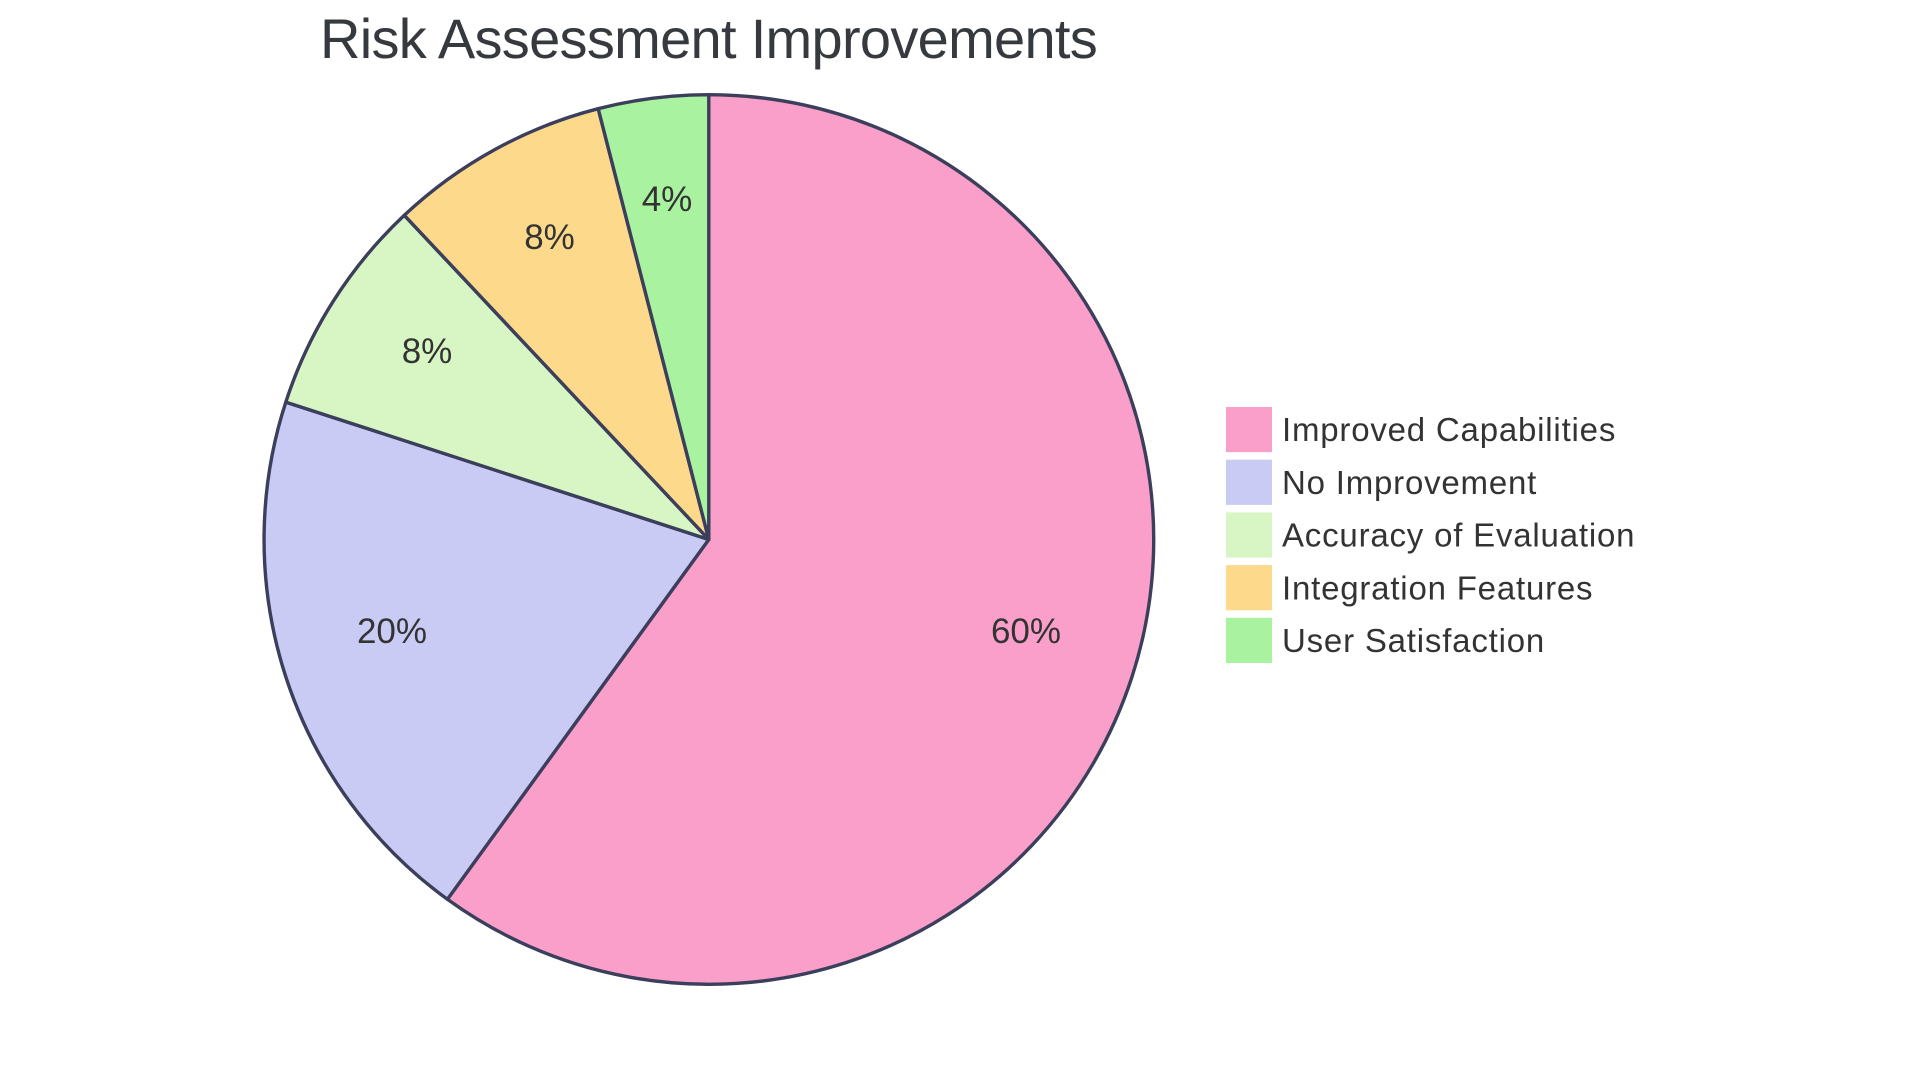 This screenshot has height=1083, width=1920. What do you see at coordinates (1437, 587) in the screenshot?
I see `svg-text: Integration Features` at bounding box center [1437, 587].